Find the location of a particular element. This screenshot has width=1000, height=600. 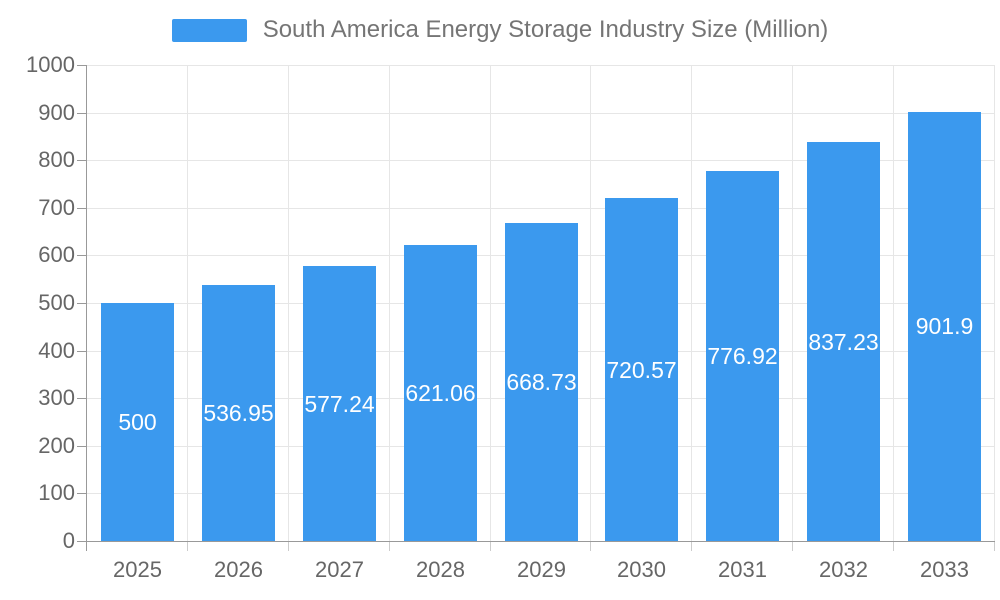

x-tick-label: 2029 is located at coordinates (541, 569).